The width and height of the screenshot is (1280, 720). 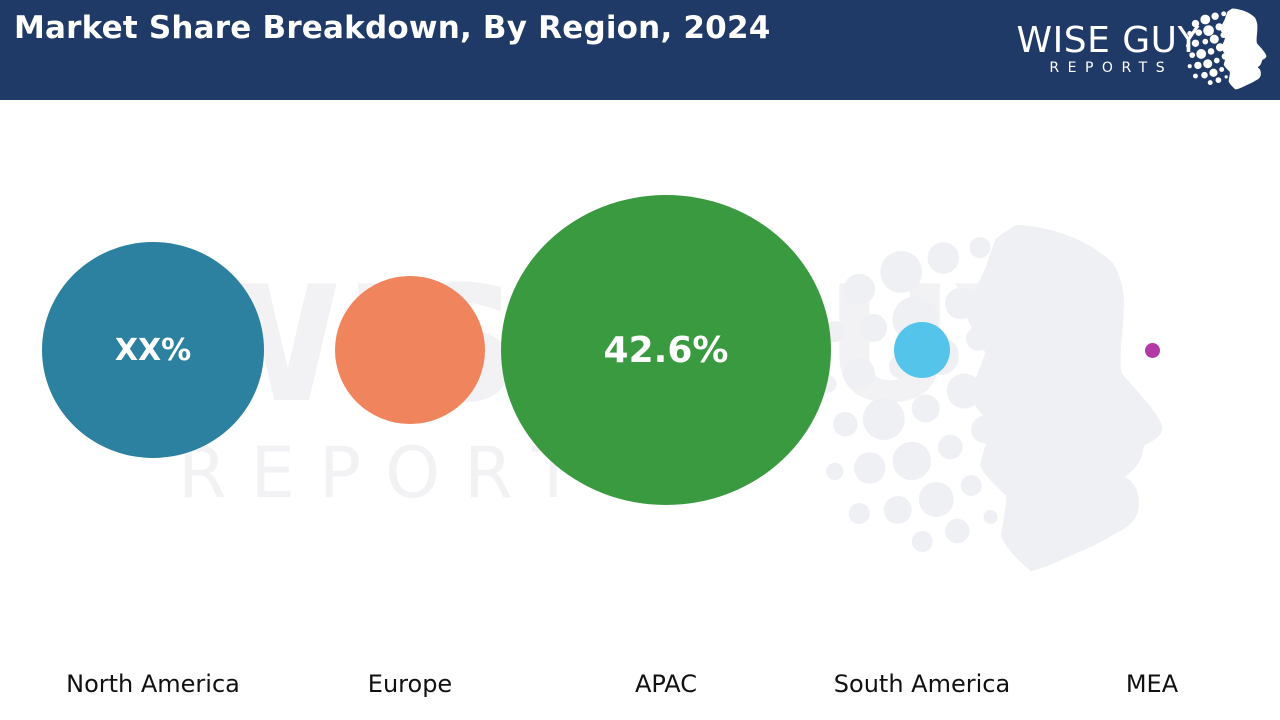 What do you see at coordinates (153, 684) in the screenshot?
I see `category-label-north-america: North America` at bounding box center [153, 684].